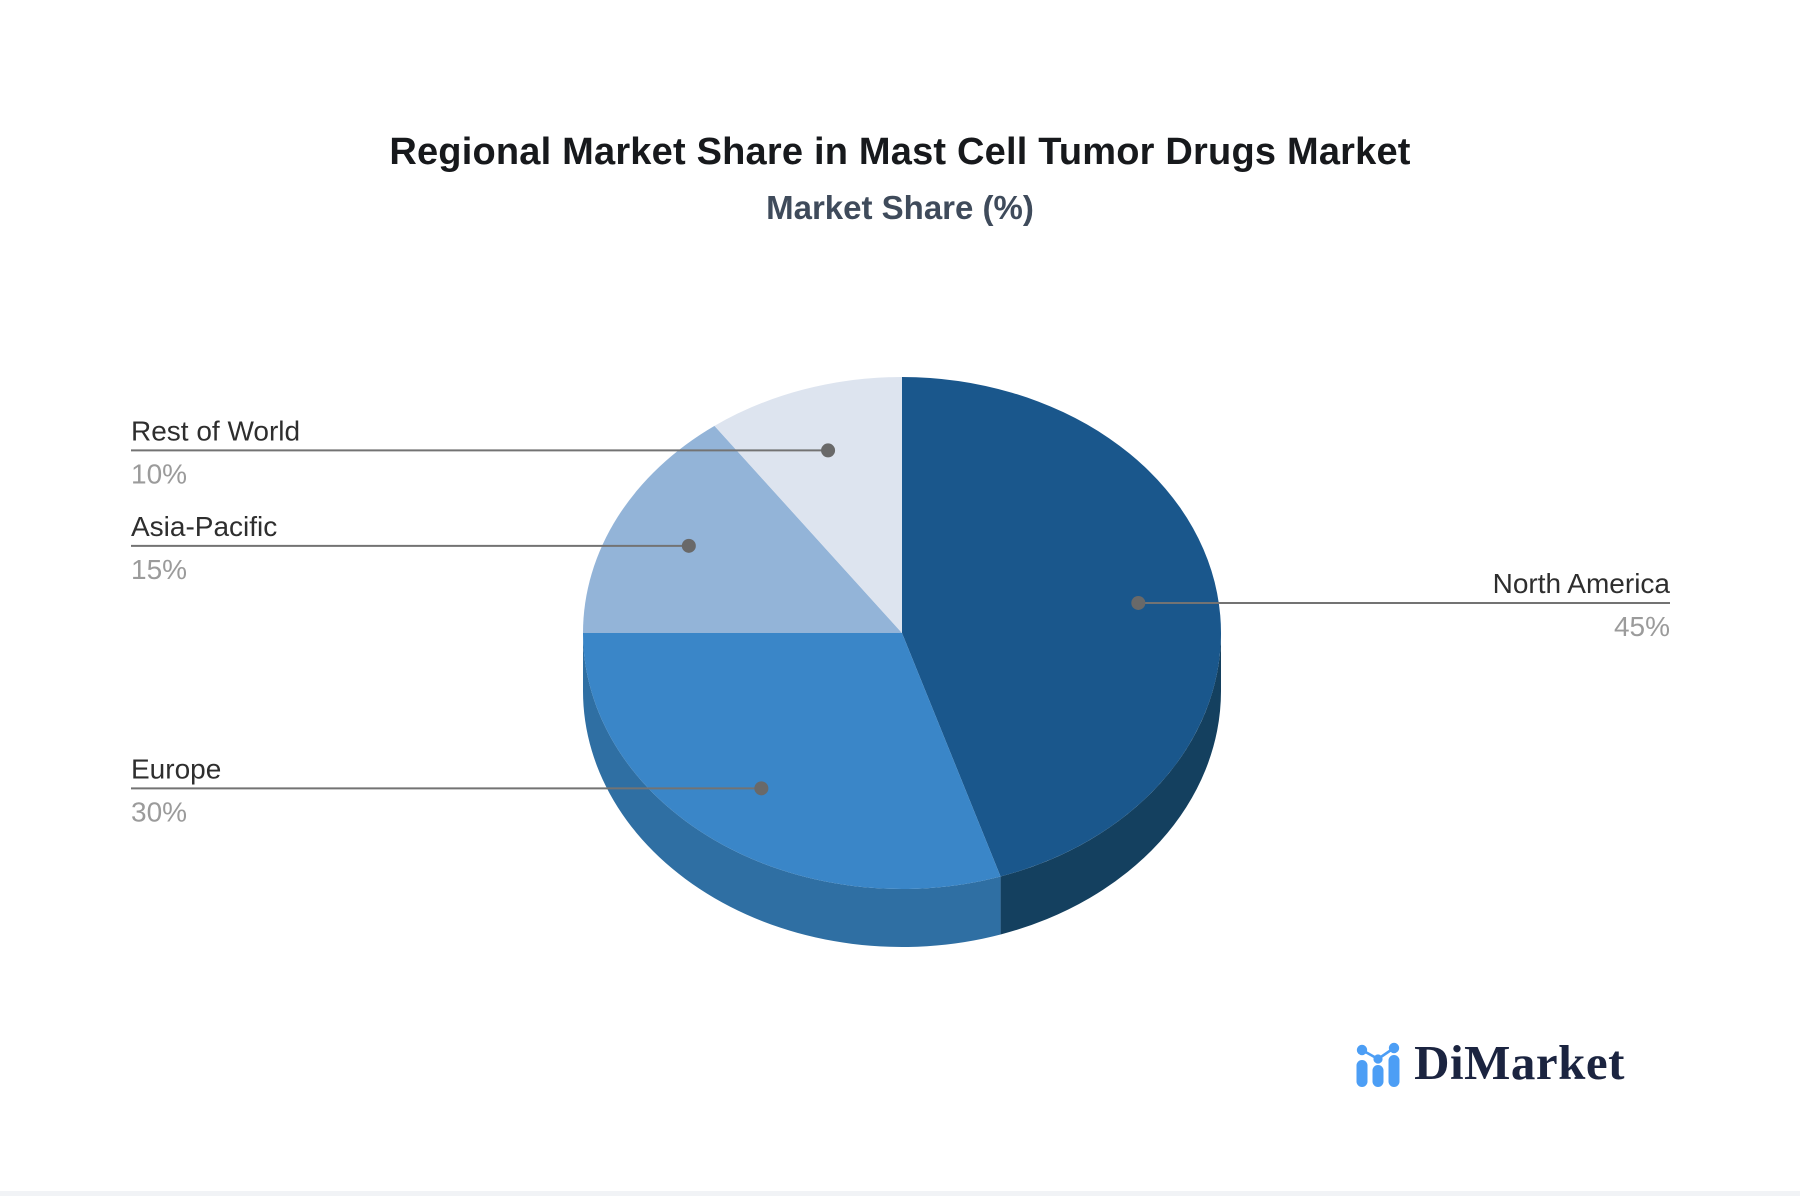 The image size is (1800, 1196). What do you see at coordinates (1110, 784) in the screenshot?
I see `pie-slice-north-america-side` at bounding box center [1110, 784].